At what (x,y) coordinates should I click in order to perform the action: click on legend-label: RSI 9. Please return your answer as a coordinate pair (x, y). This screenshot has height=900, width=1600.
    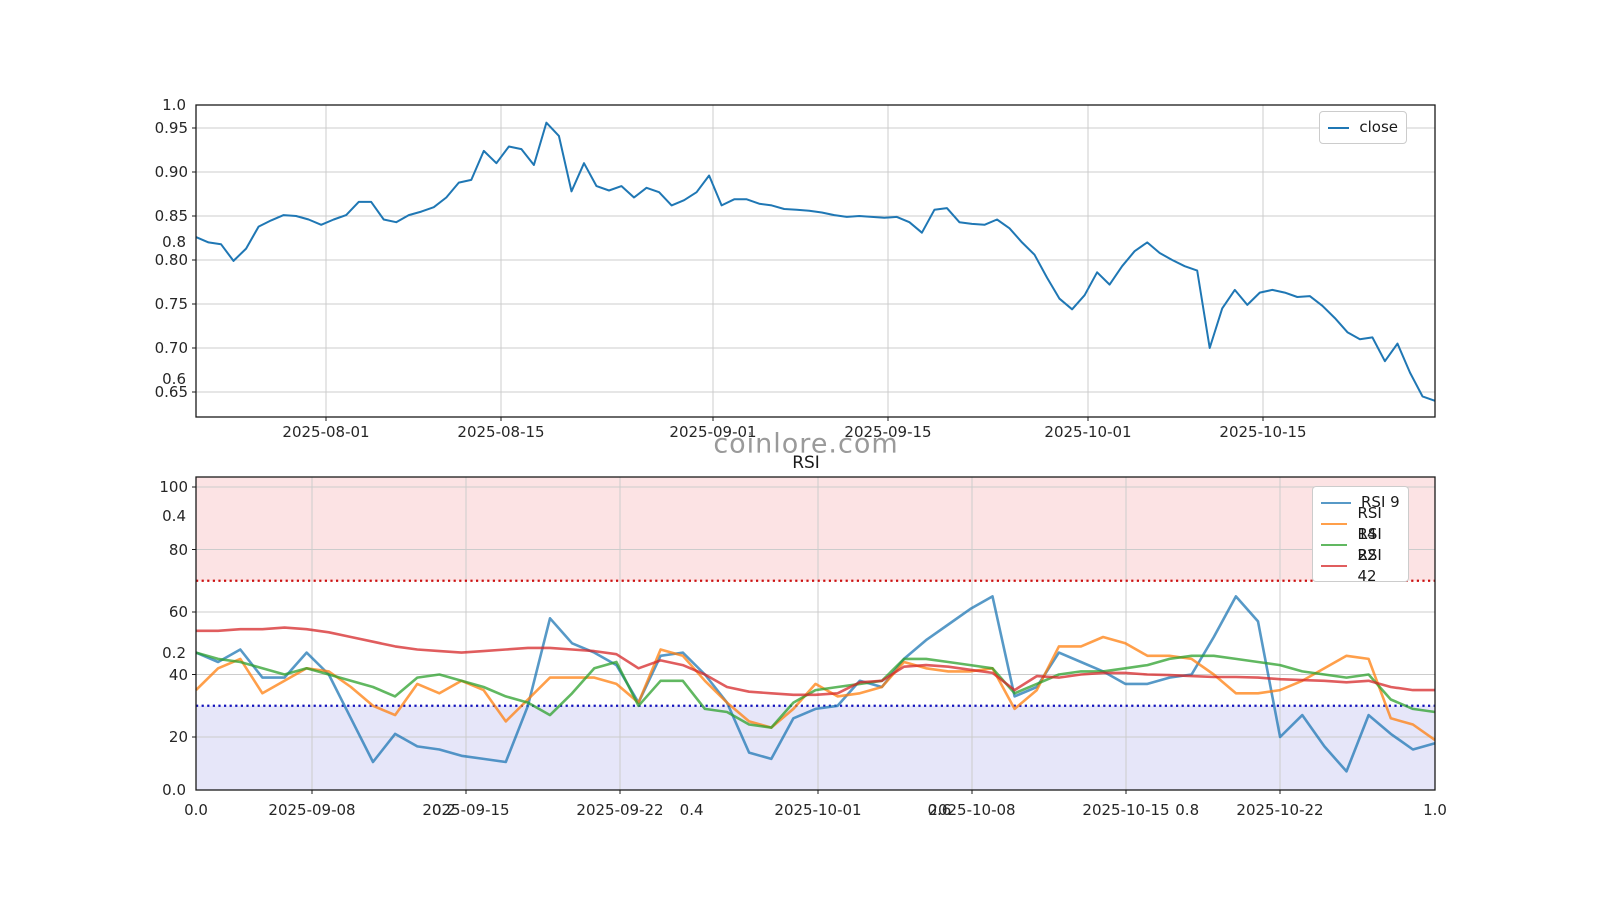
    Looking at the image, I should click on (1380, 502).